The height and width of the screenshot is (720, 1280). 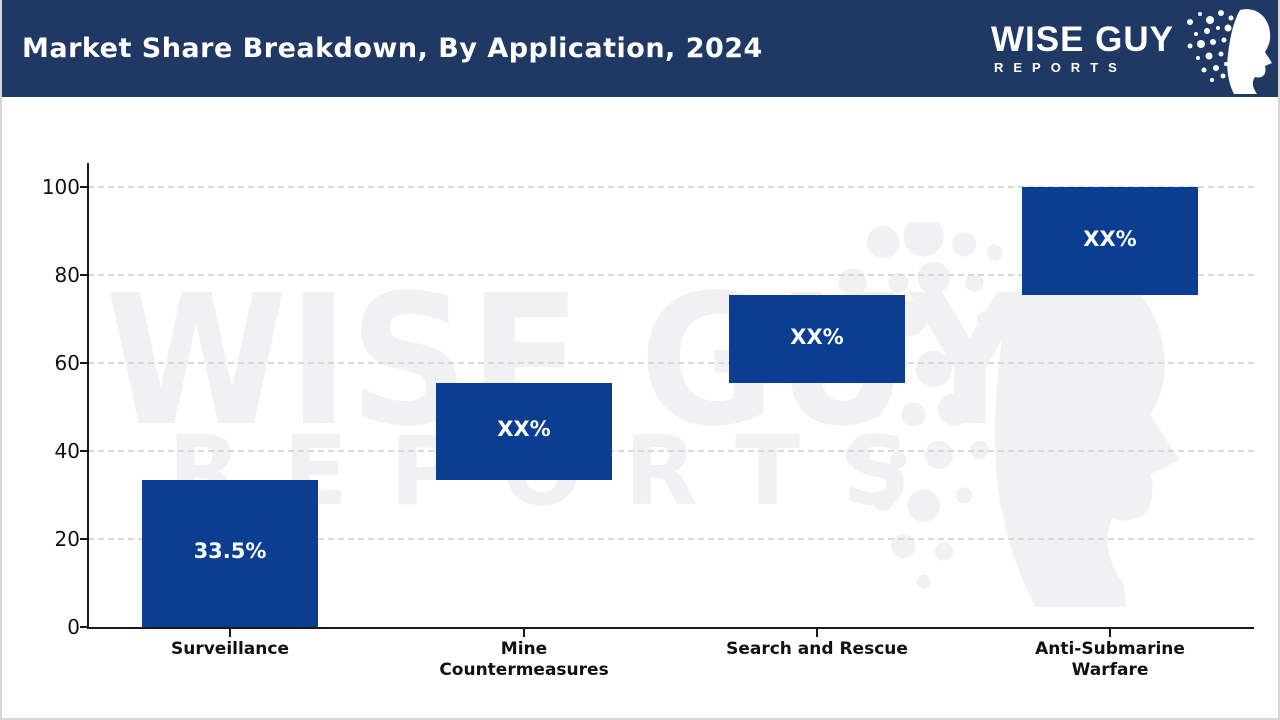 I want to click on brand-logo: WISE GUY REPORTS, so click(x=1135, y=49).